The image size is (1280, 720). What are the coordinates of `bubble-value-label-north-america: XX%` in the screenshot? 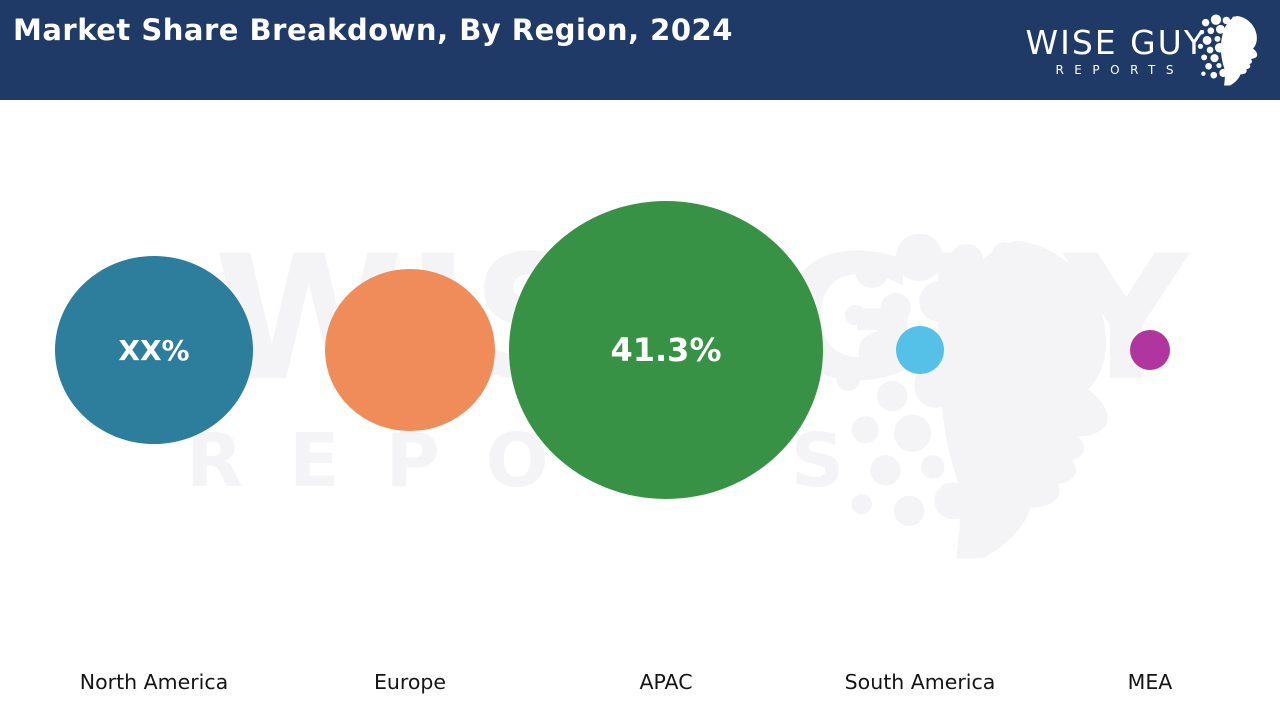 It's located at (154, 350).